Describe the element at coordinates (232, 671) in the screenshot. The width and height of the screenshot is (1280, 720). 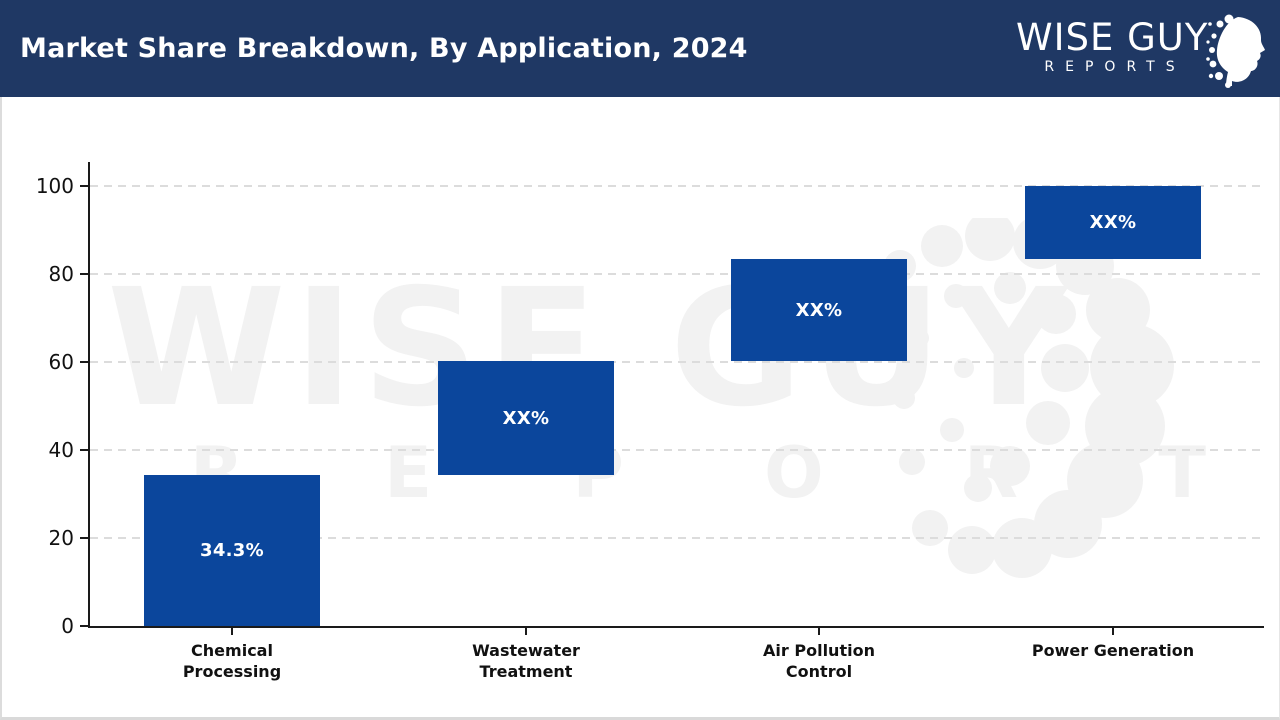
I see `category-label-line: Processing` at that location.